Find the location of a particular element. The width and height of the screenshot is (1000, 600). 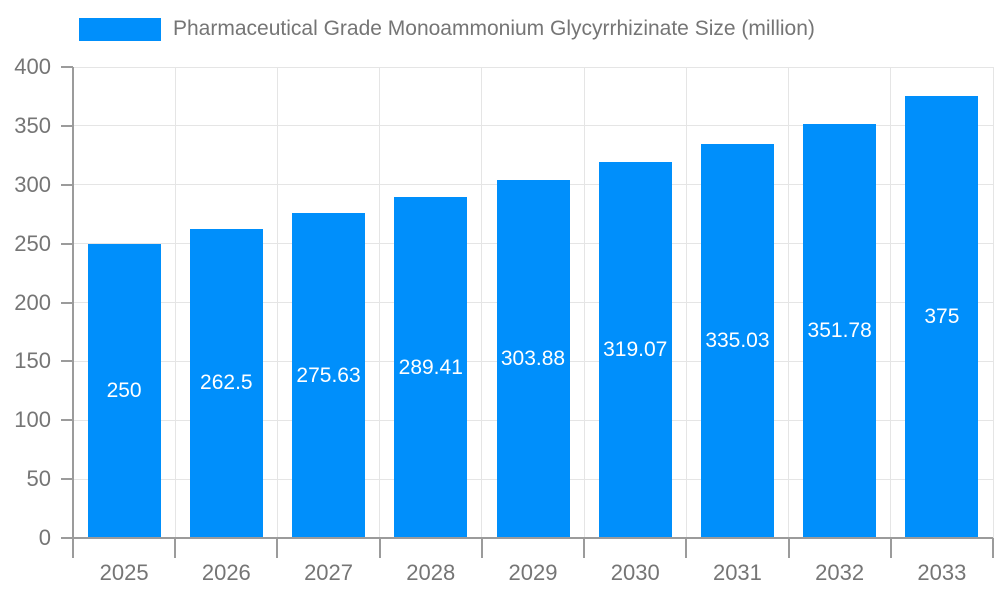

bar-2031 is located at coordinates (737, 340).